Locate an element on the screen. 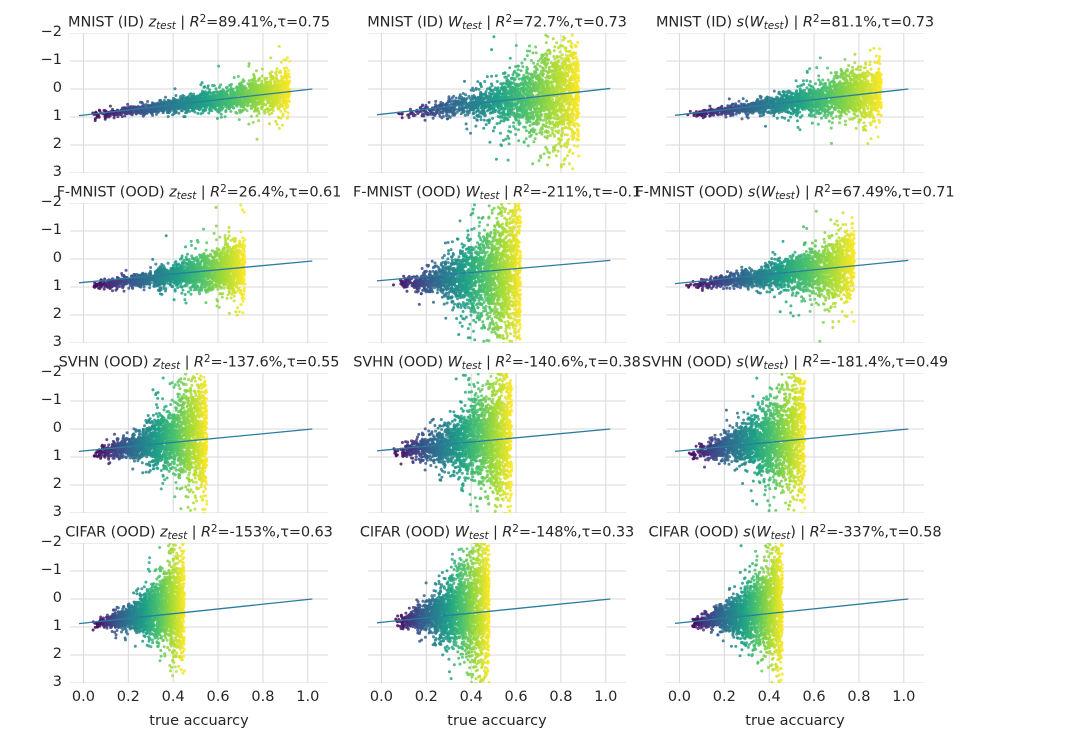  scatter-panel-cifar-ood-wtest: CIFAR (OOD) Wtest | R2=-148%,τ=0.33 is located at coordinates (497, 603).